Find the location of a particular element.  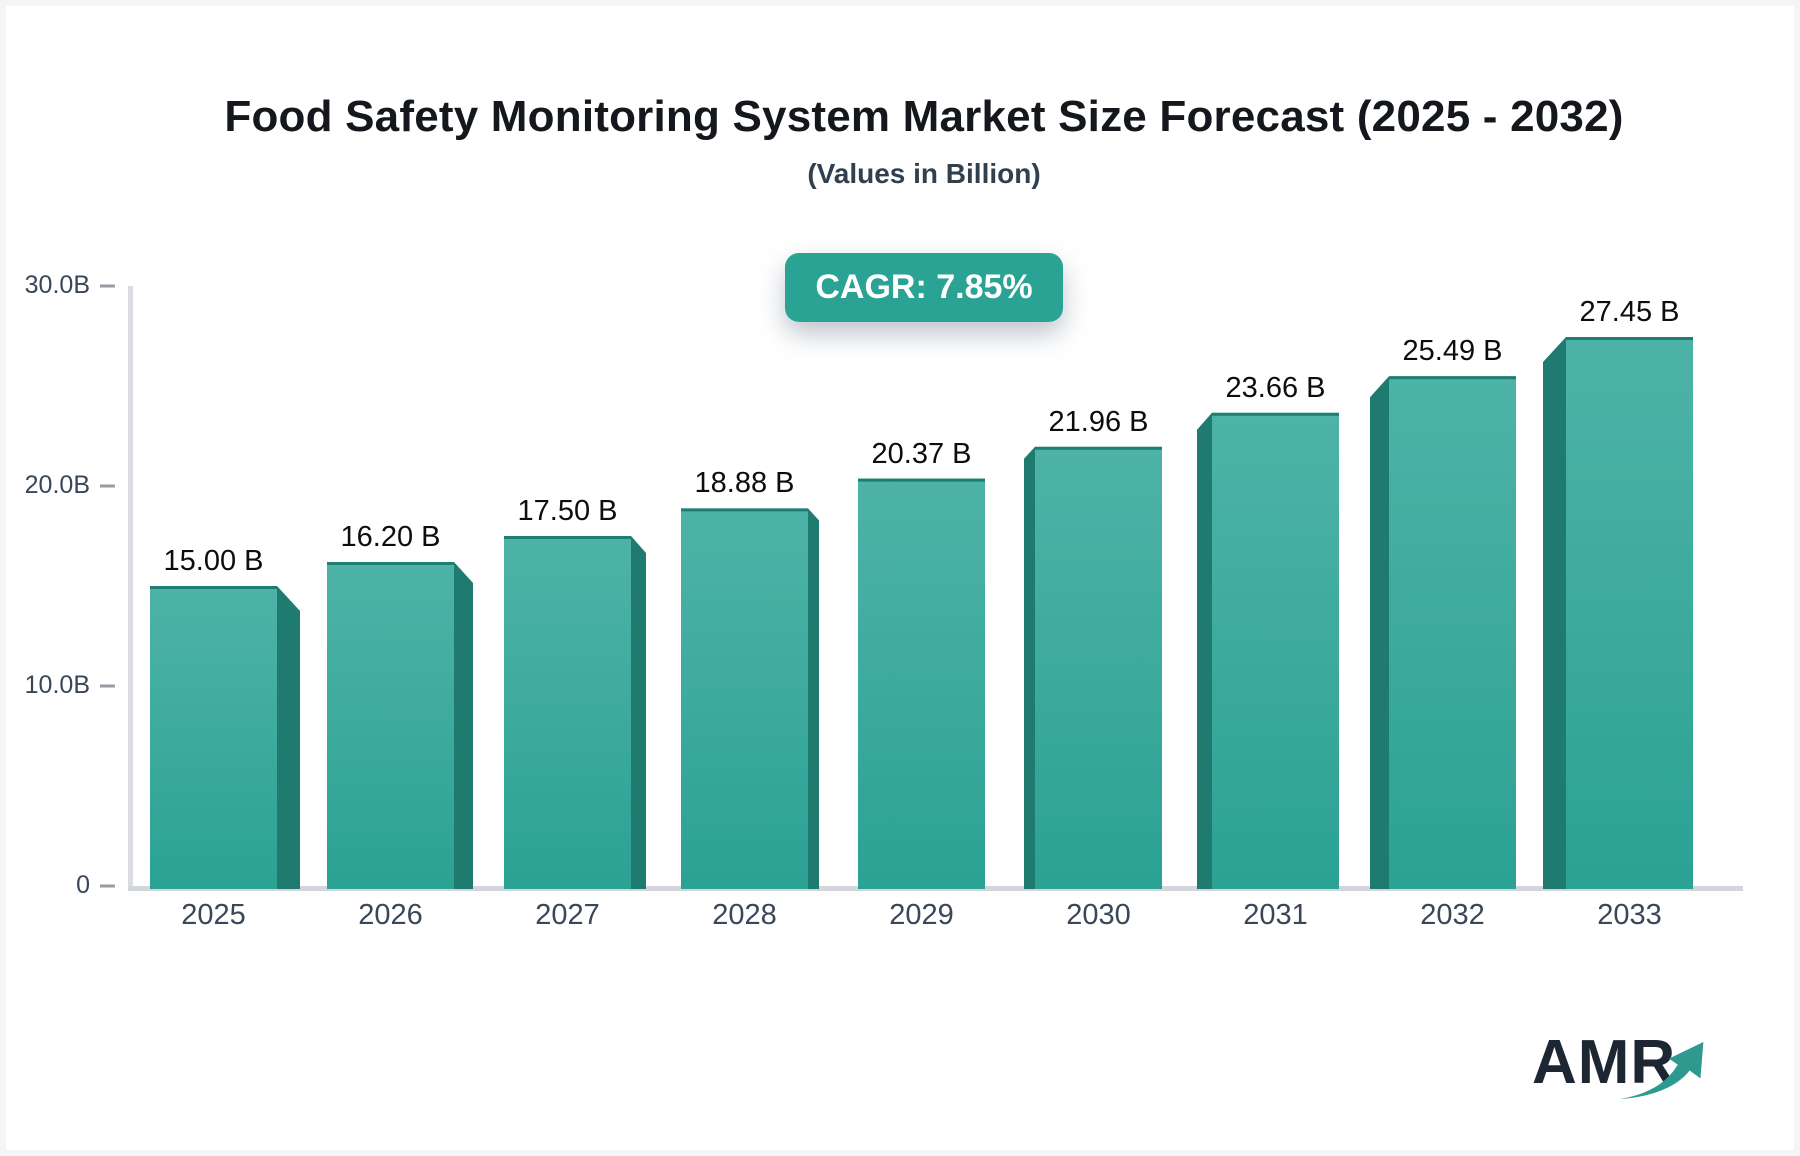

cagr-badge: CAGR: 7.85% is located at coordinates (924, 287).